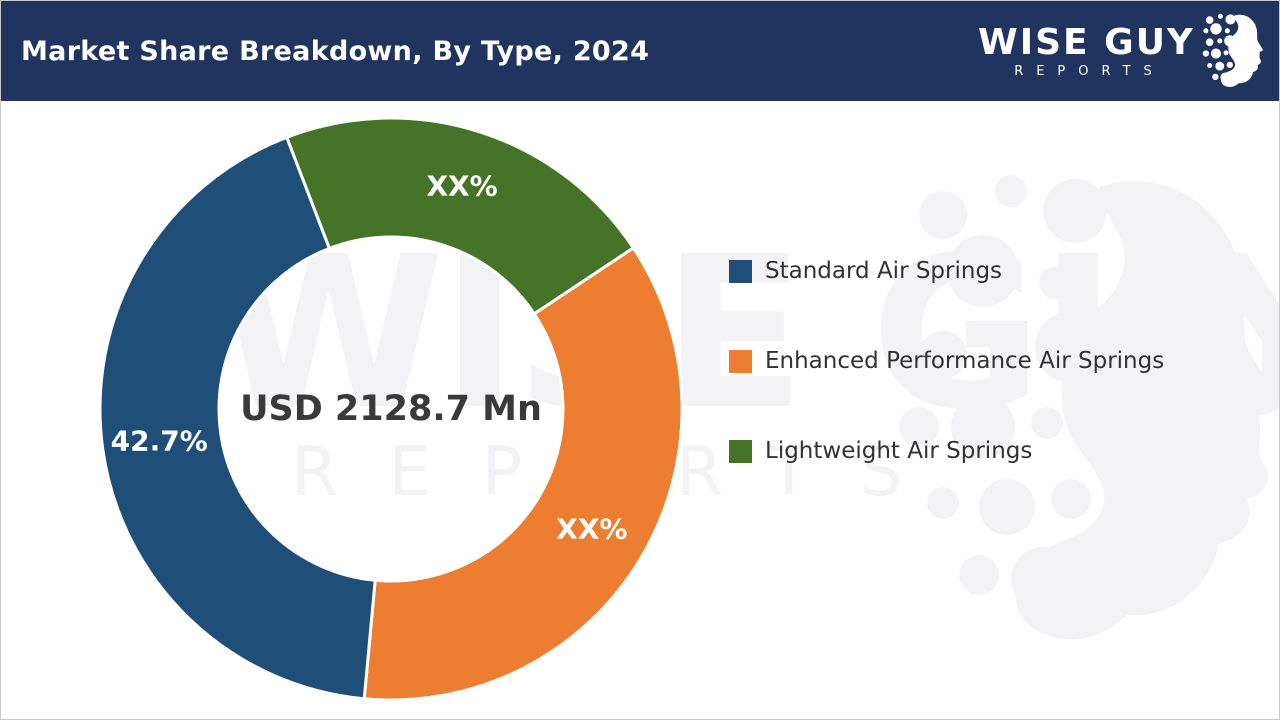 This screenshot has height=720, width=1280. I want to click on legend-item-enhanced: Enhanced Performance Air Springs, so click(947, 361).